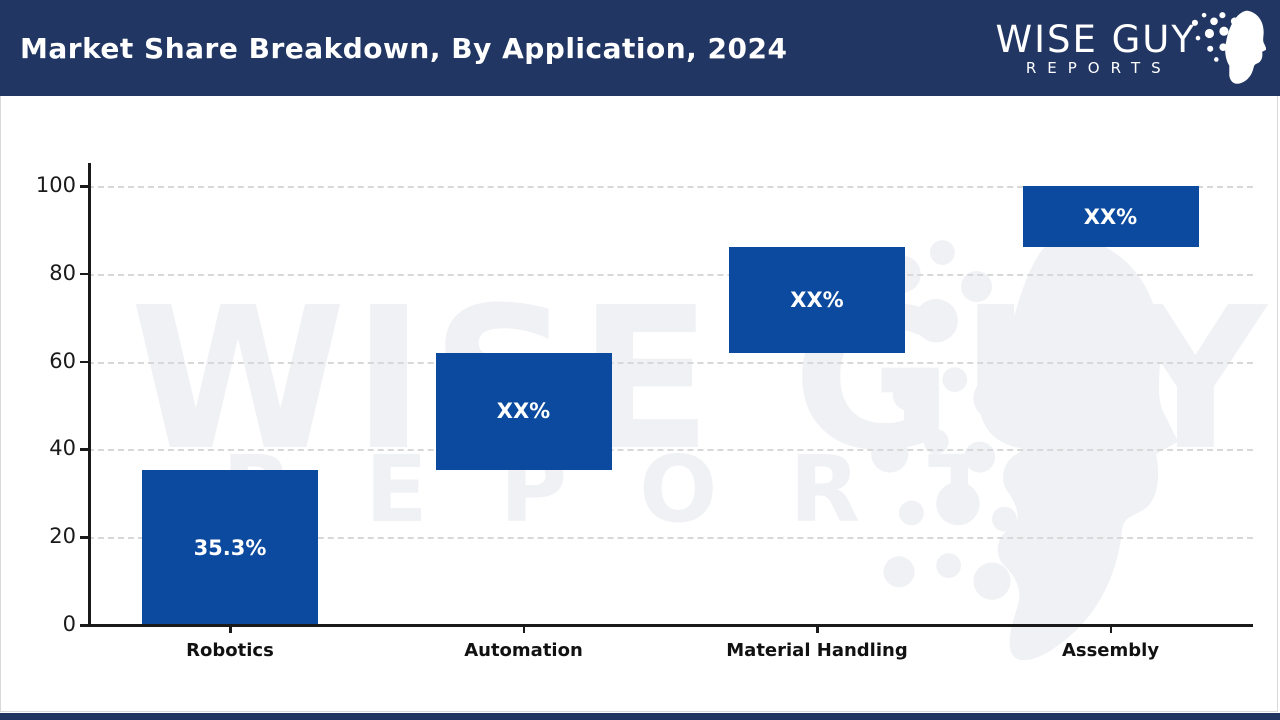  What do you see at coordinates (640, 716) in the screenshot?
I see `footer-bar` at bounding box center [640, 716].